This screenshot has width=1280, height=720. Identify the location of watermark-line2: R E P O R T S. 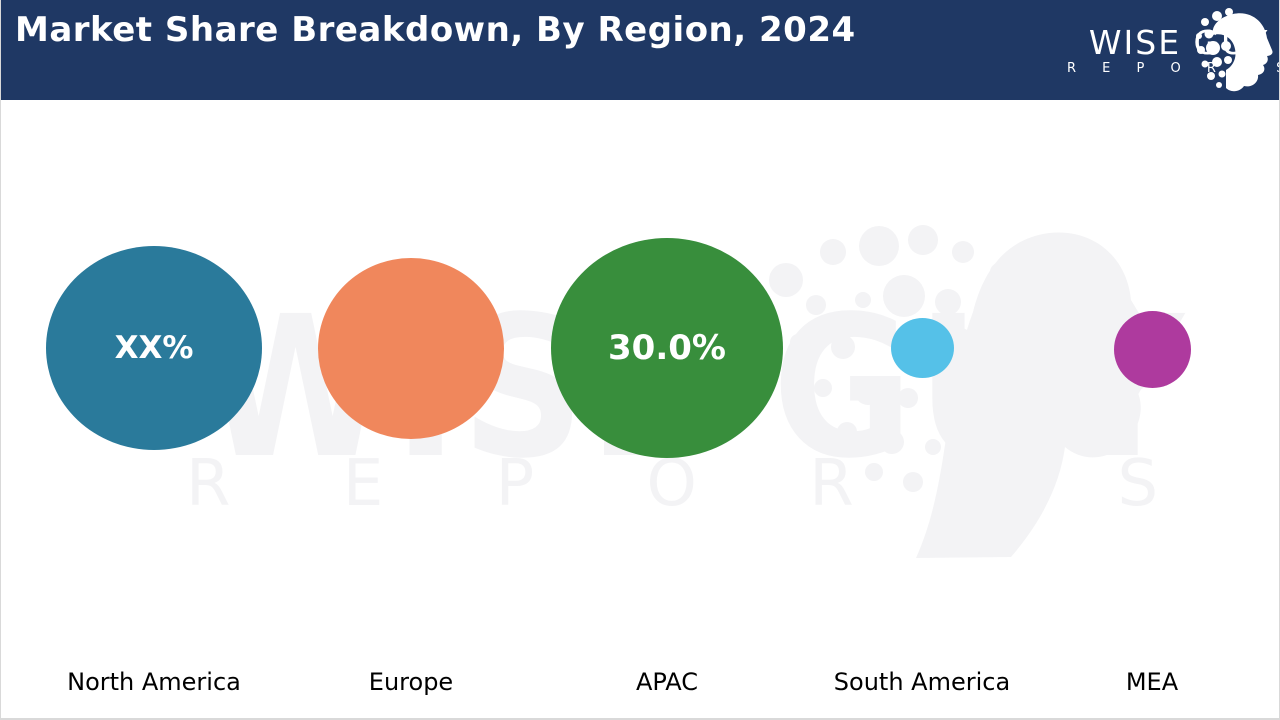
(695, 484).